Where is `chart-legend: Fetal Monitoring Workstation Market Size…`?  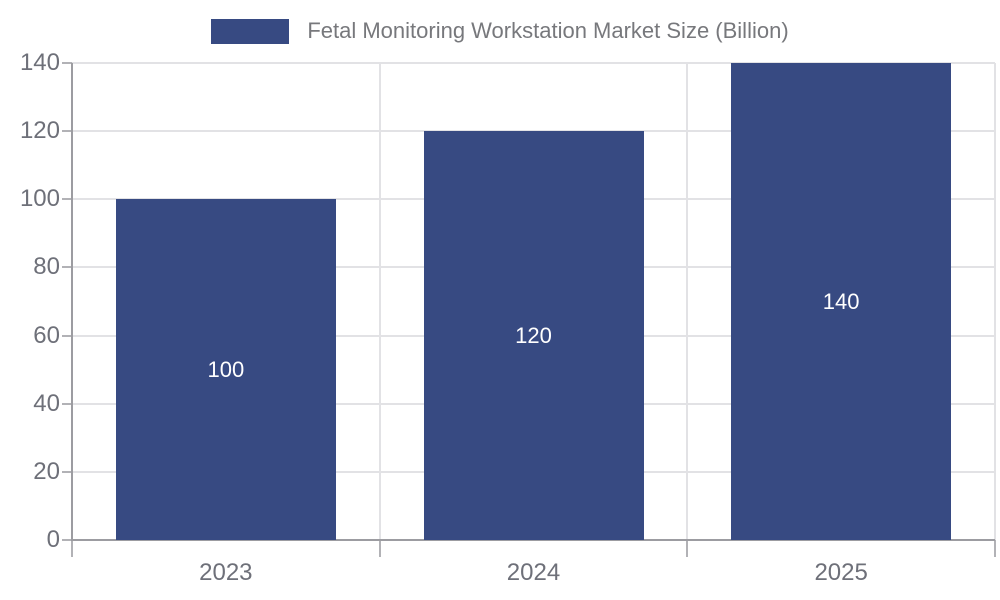 chart-legend: Fetal Monitoring Workstation Market Size… is located at coordinates (500, 31).